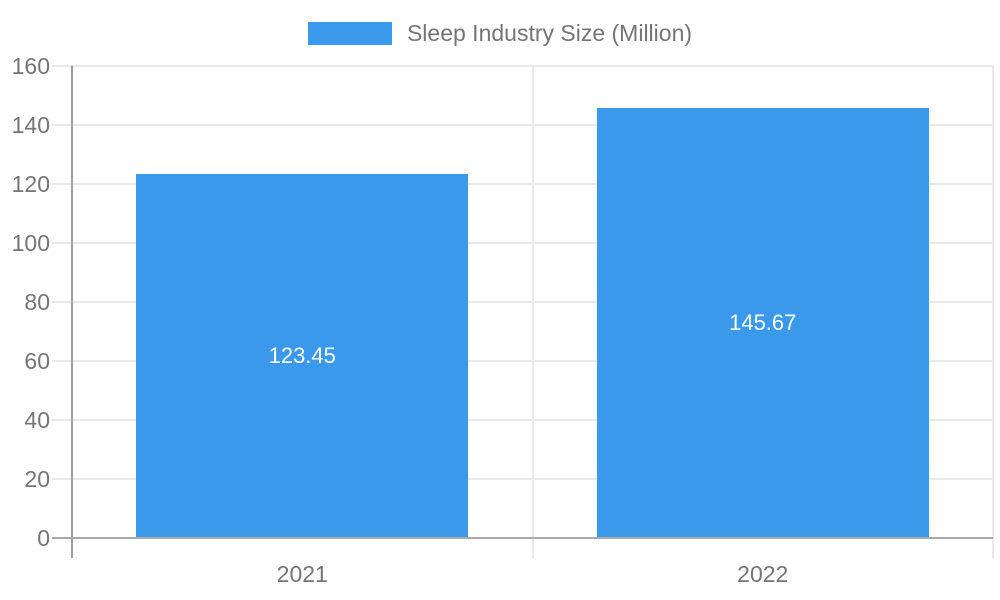 Image resolution: width=1000 pixels, height=600 pixels. What do you see at coordinates (30, 66) in the screenshot?
I see `y-tick-label-160: 160` at bounding box center [30, 66].